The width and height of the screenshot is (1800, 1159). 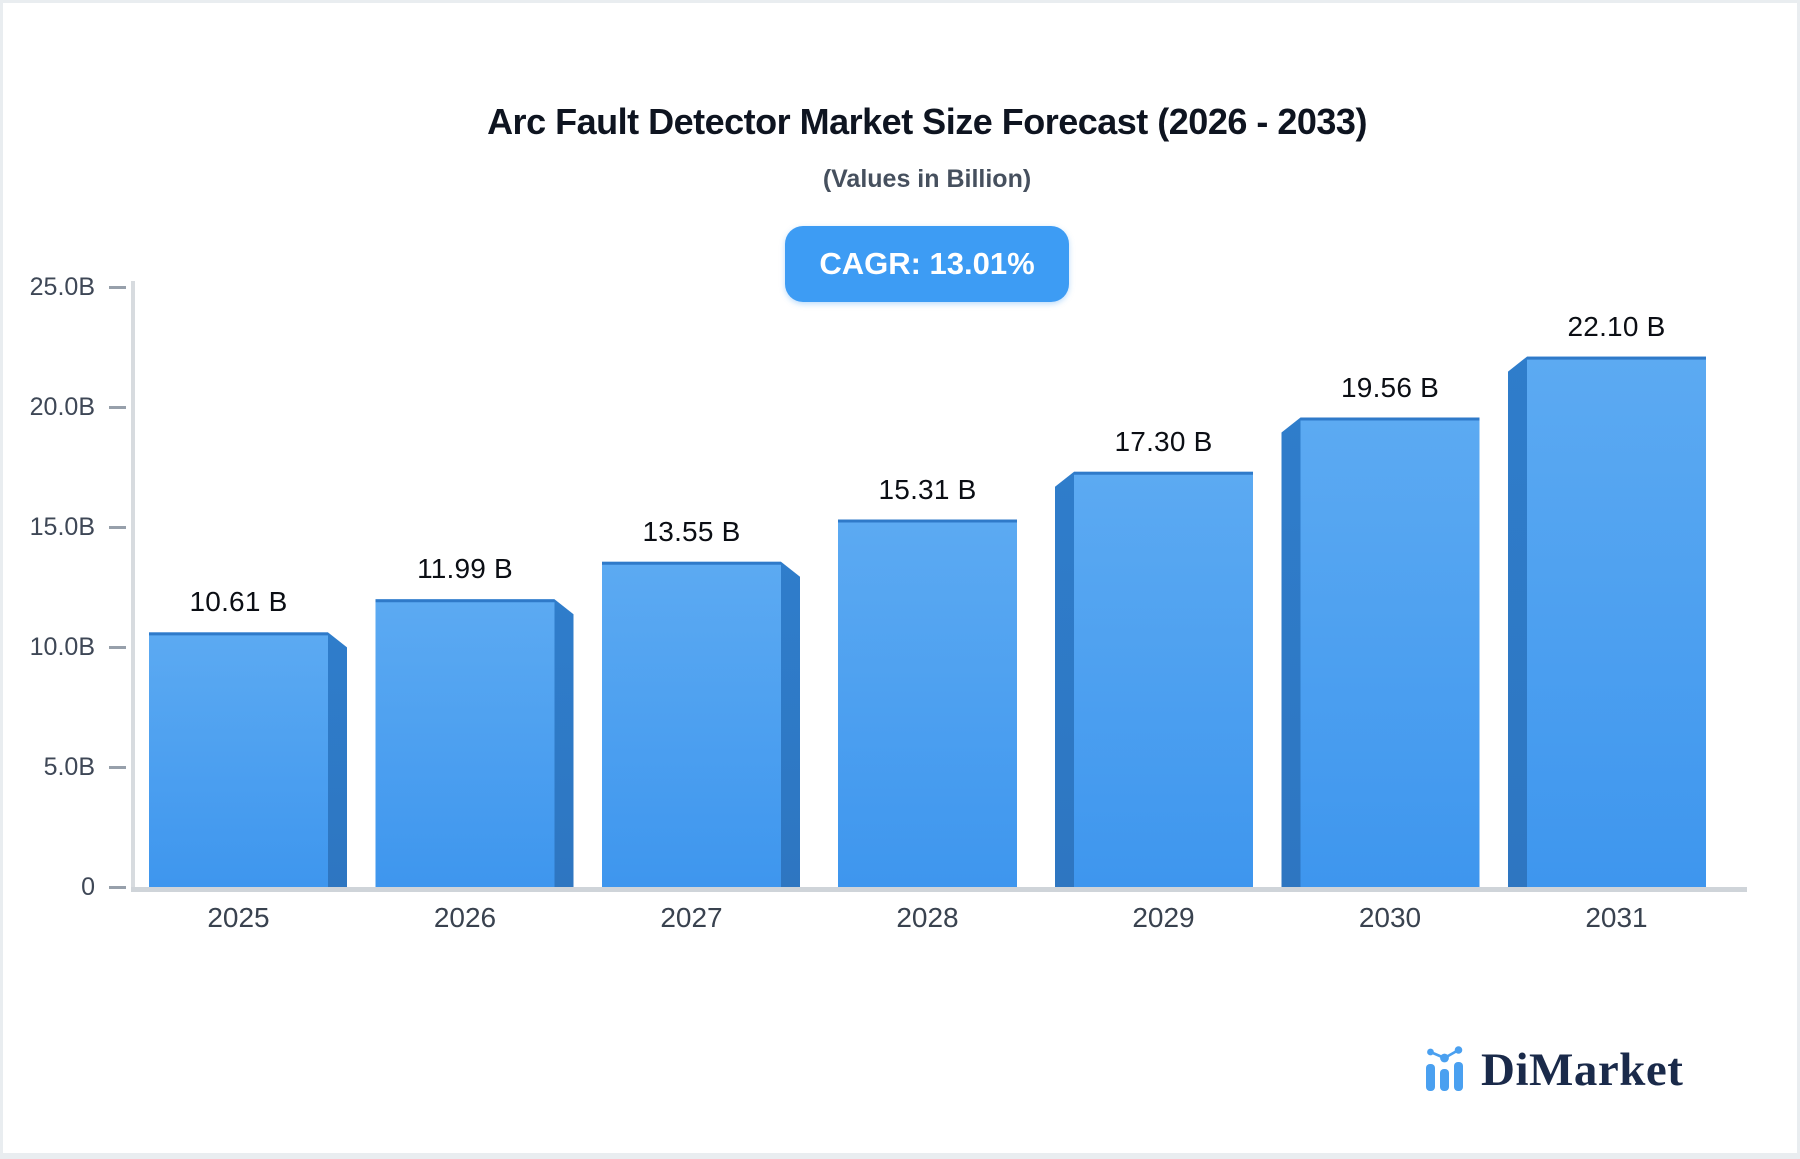 What do you see at coordinates (1163, 917) in the screenshot?
I see `x-axis-label: 2029` at bounding box center [1163, 917].